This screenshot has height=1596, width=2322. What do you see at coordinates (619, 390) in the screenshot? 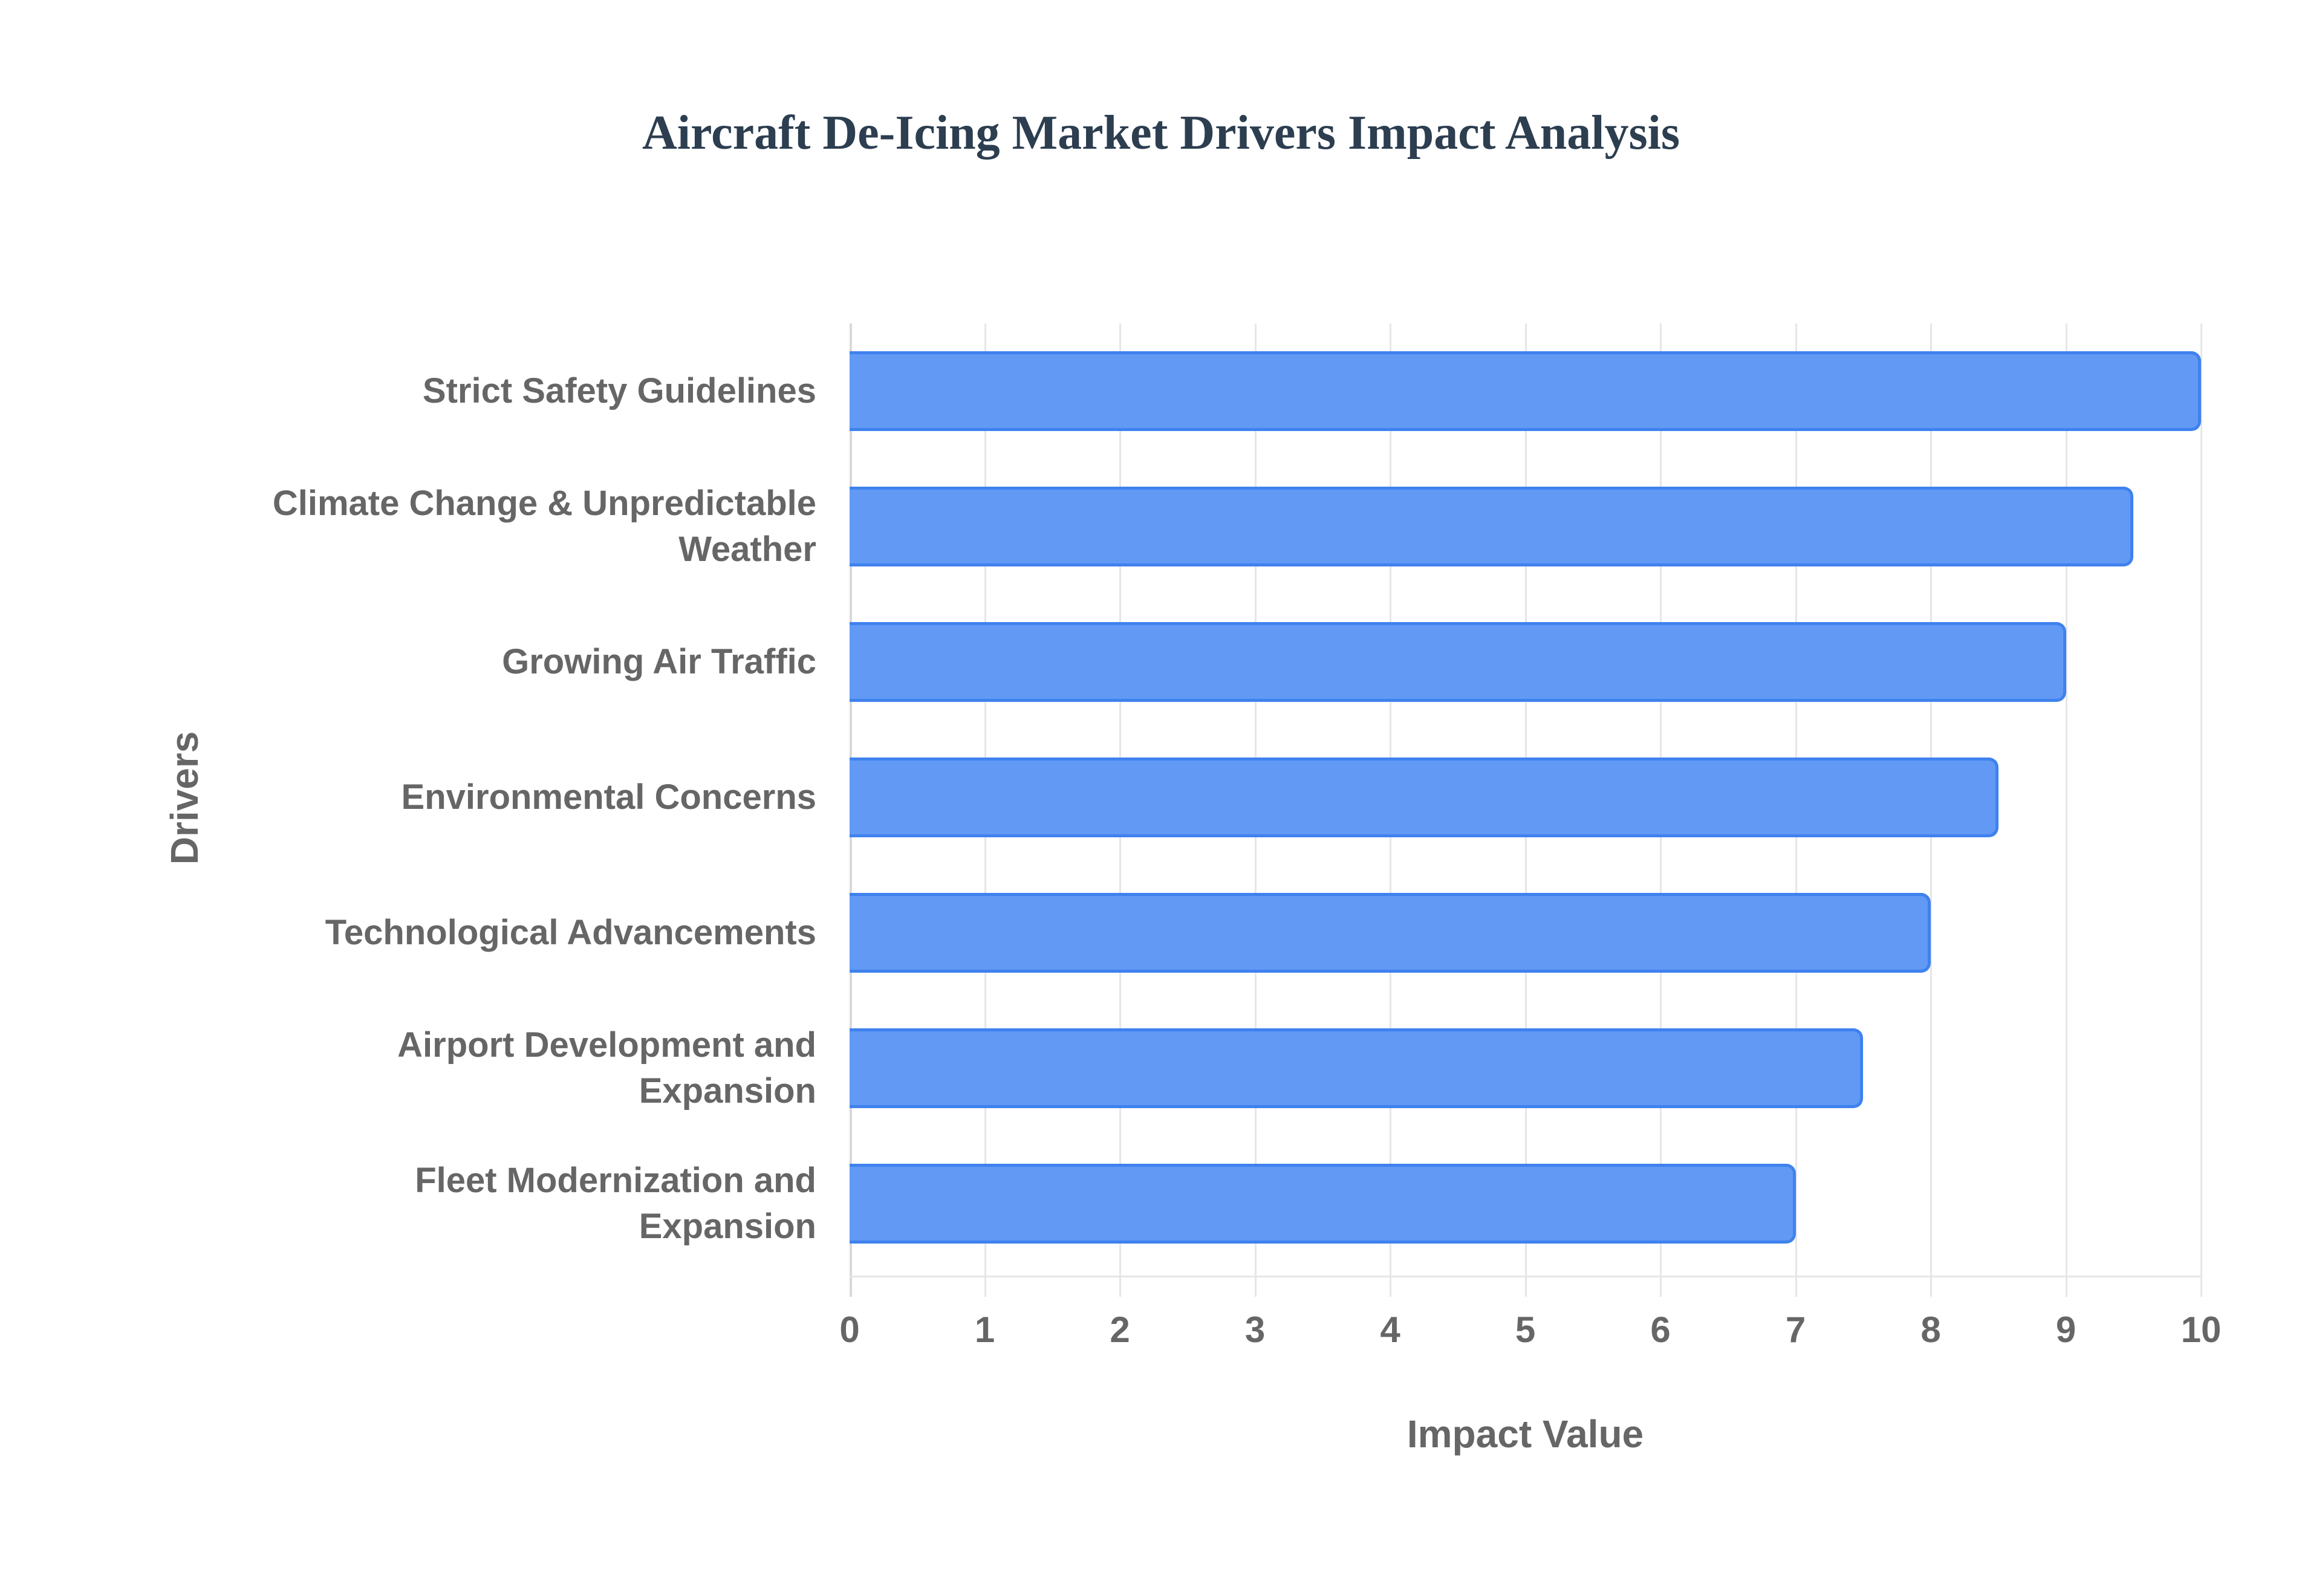
I see `y-tick-label: Strict Safety Guidelines` at bounding box center [619, 390].